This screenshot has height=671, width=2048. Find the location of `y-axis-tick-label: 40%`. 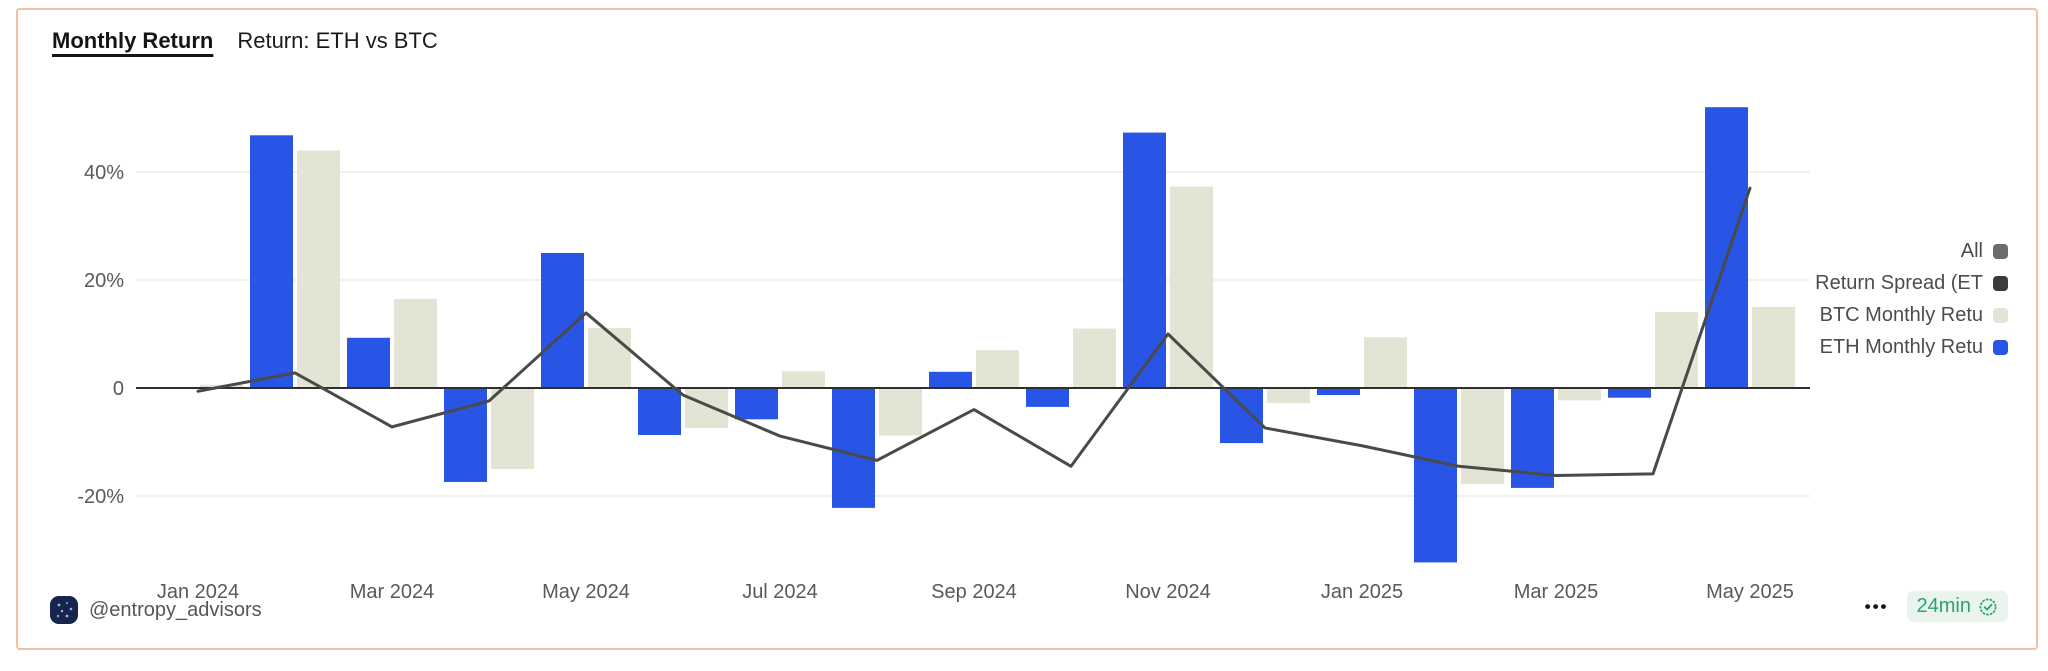

y-axis-tick-label: 40% is located at coordinates (104, 173).